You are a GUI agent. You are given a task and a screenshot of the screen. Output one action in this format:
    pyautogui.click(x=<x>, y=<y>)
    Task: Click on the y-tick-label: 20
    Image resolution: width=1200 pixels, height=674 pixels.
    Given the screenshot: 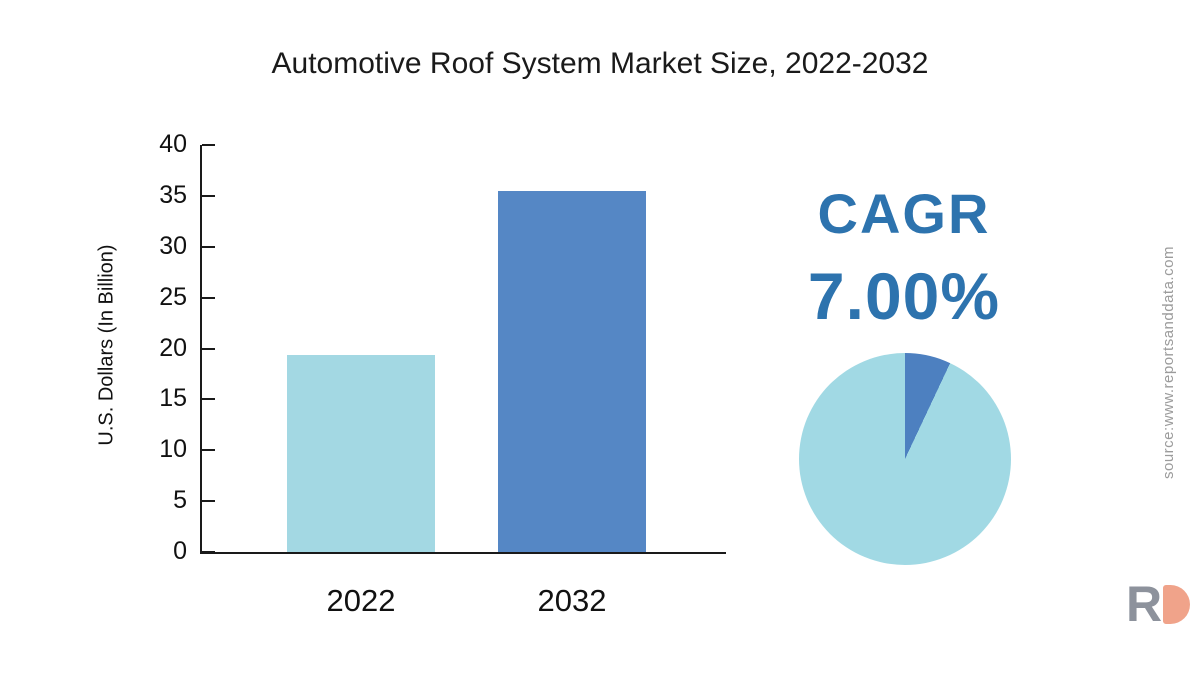 What is the action you would take?
    pyautogui.click(x=173, y=347)
    